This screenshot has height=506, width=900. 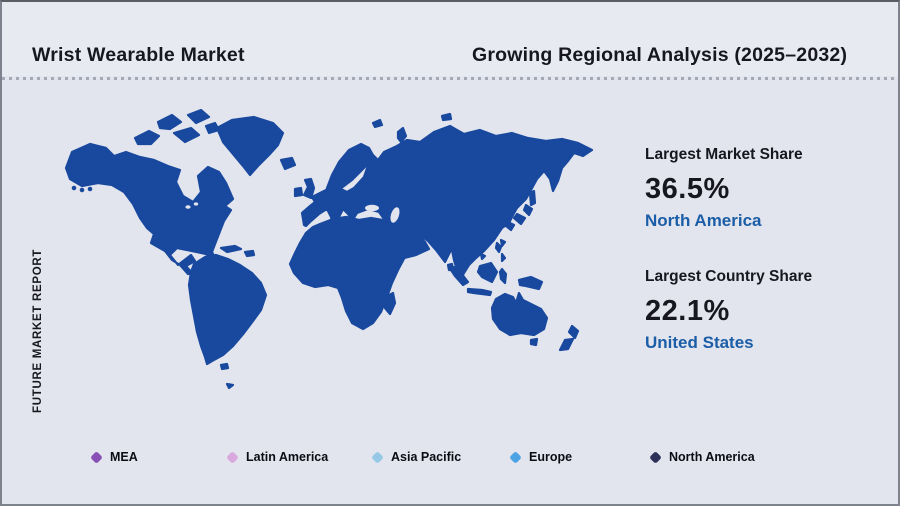 What do you see at coordinates (352, 273) in the screenshot?
I see `map-africa` at bounding box center [352, 273].